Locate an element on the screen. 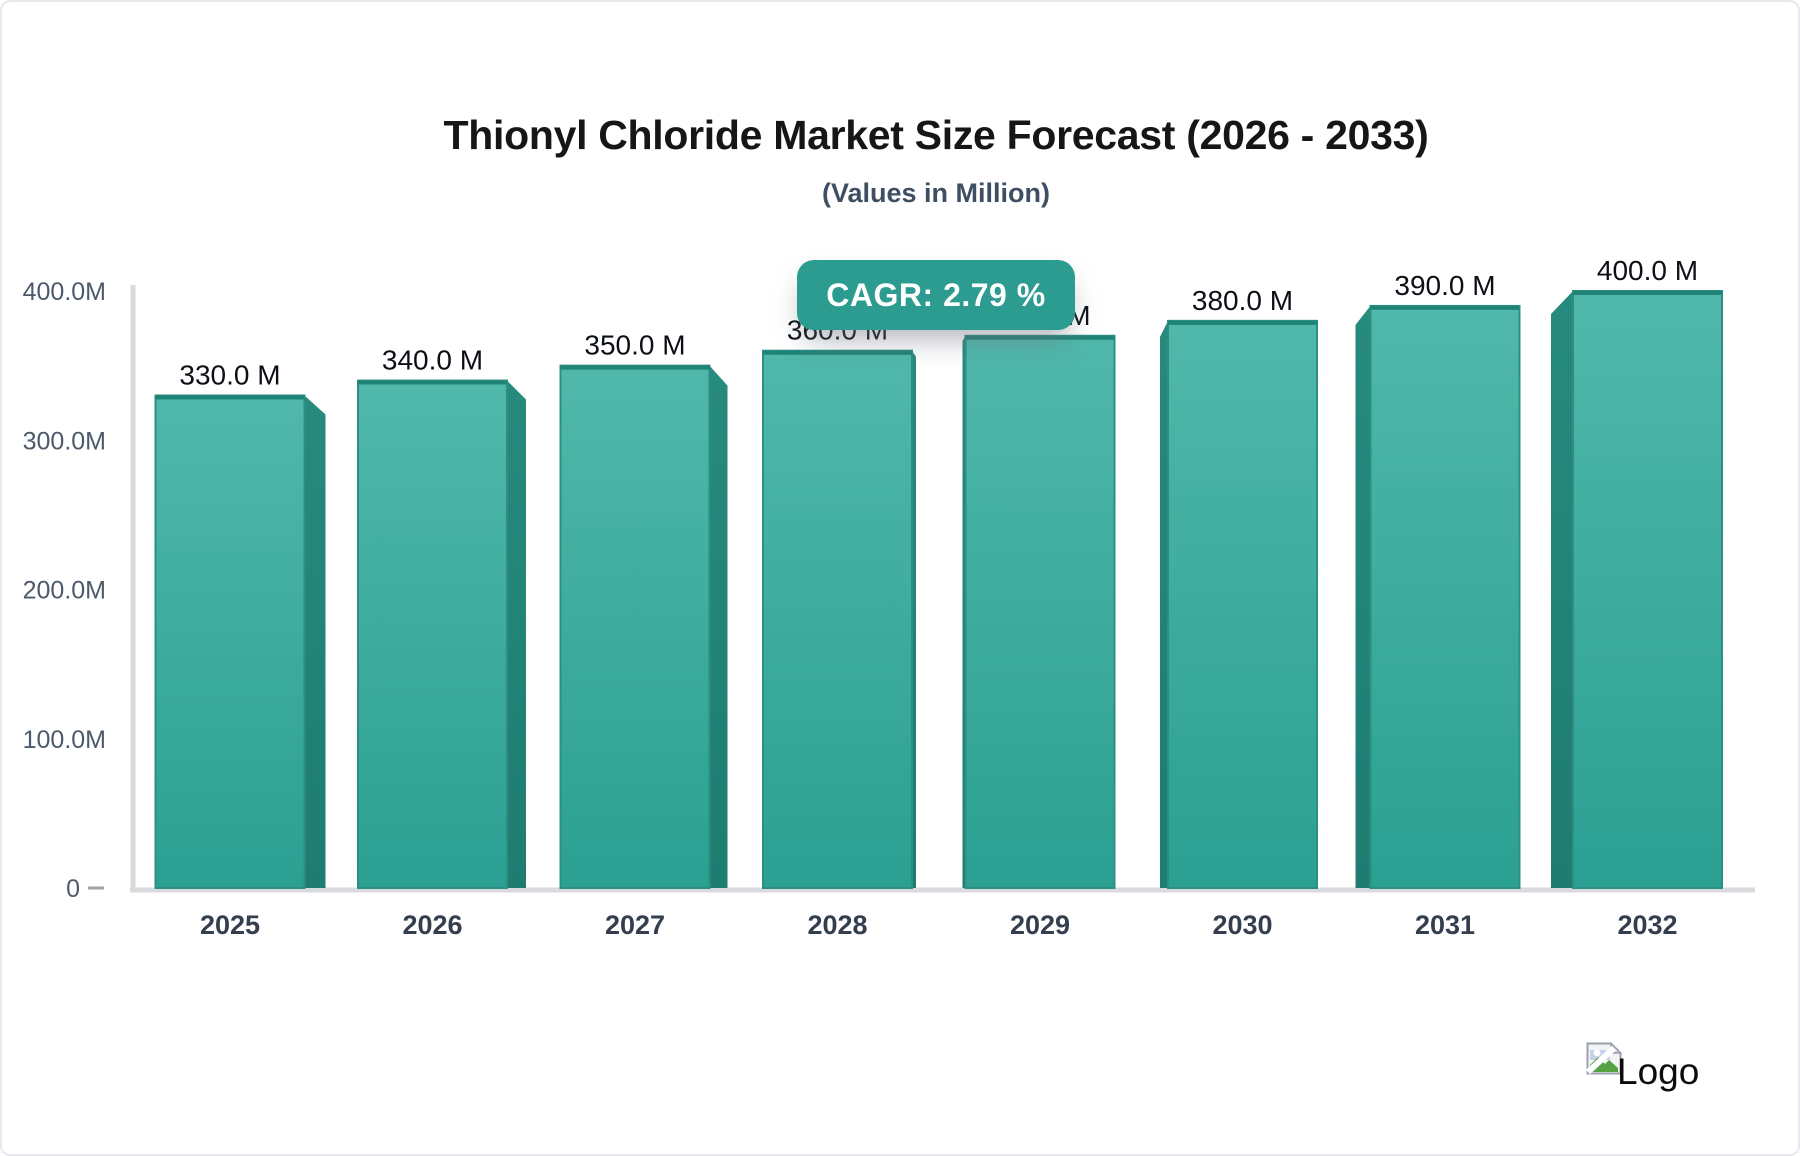 Image resolution: width=1800 pixels, height=1156 pixels. logo-text: Logo is located at coordinates (1658, 1071).